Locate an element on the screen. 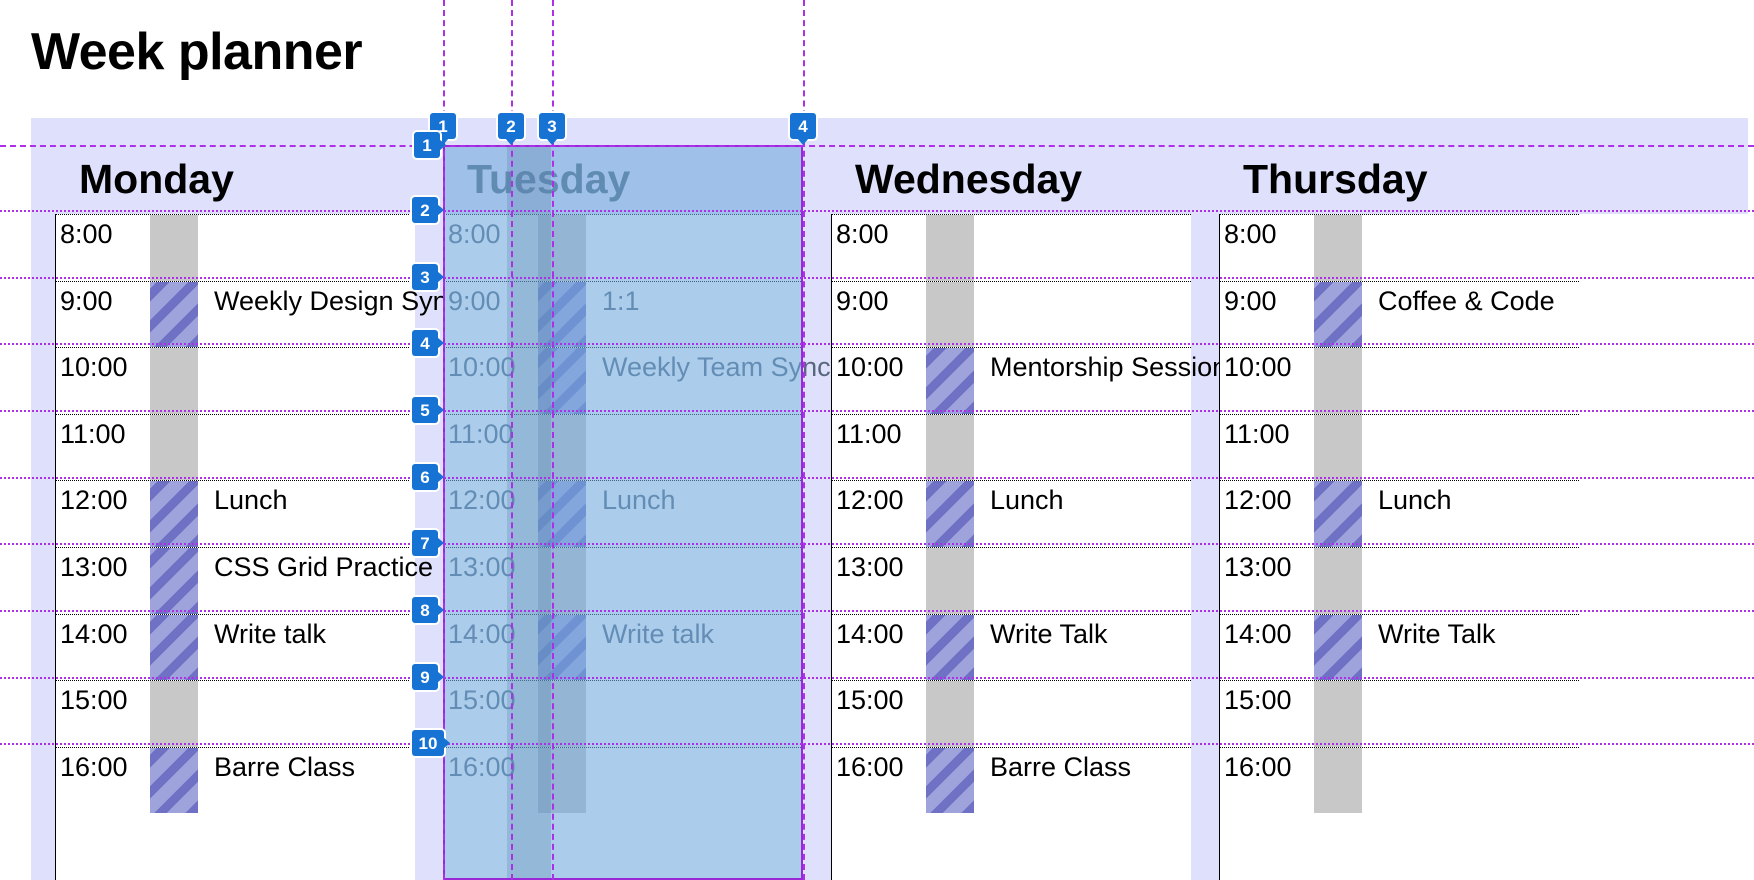  row-line-badge-4: 4 is located at coordinates (425, 343).